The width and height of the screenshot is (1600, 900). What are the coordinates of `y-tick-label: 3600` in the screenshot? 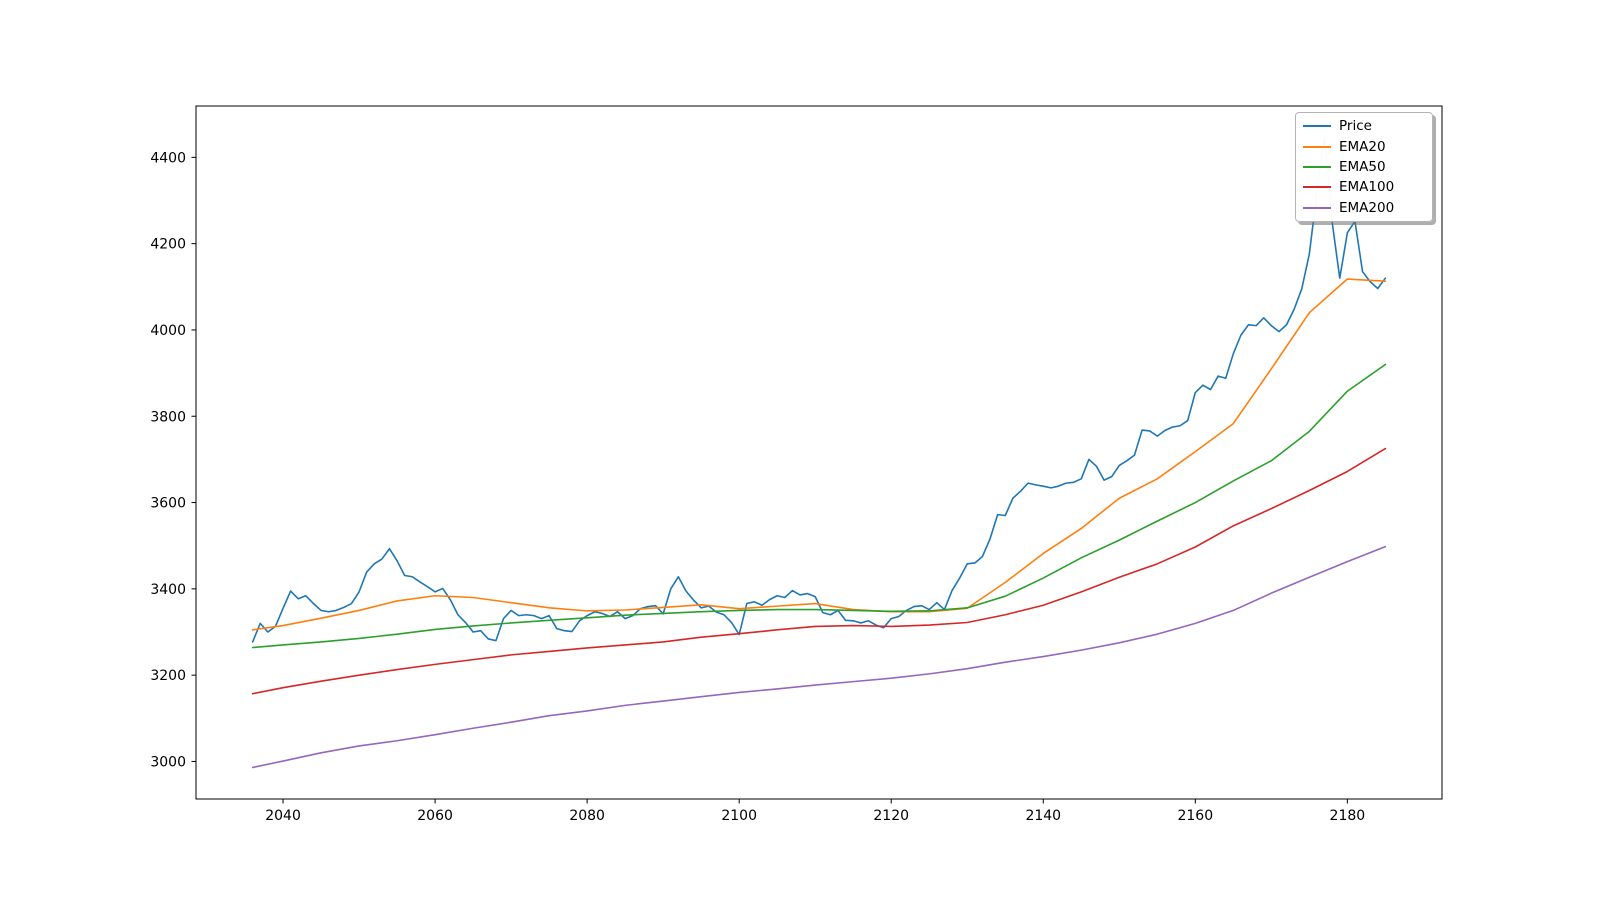 It's located at (168, 504).